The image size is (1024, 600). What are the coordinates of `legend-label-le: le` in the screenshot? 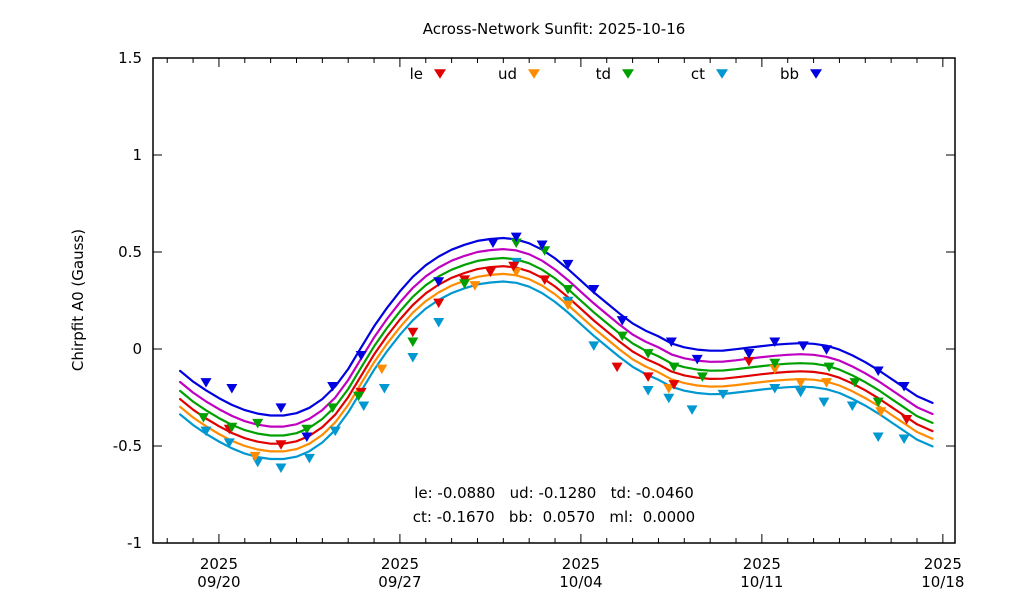 It's located at (416, 74).